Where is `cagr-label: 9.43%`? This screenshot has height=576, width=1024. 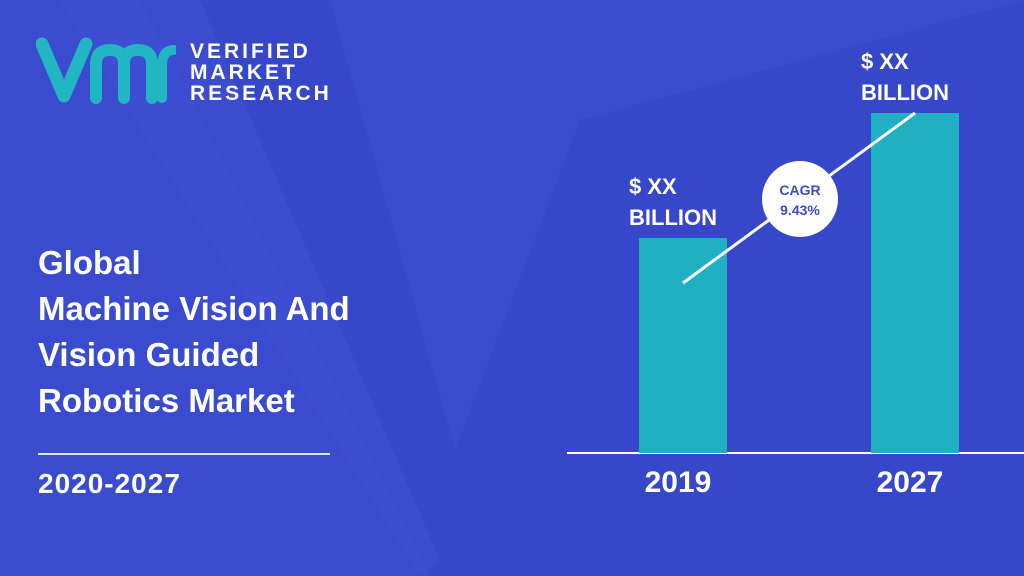 cagr-label: 9.43% is located at coordinates (800, 210).